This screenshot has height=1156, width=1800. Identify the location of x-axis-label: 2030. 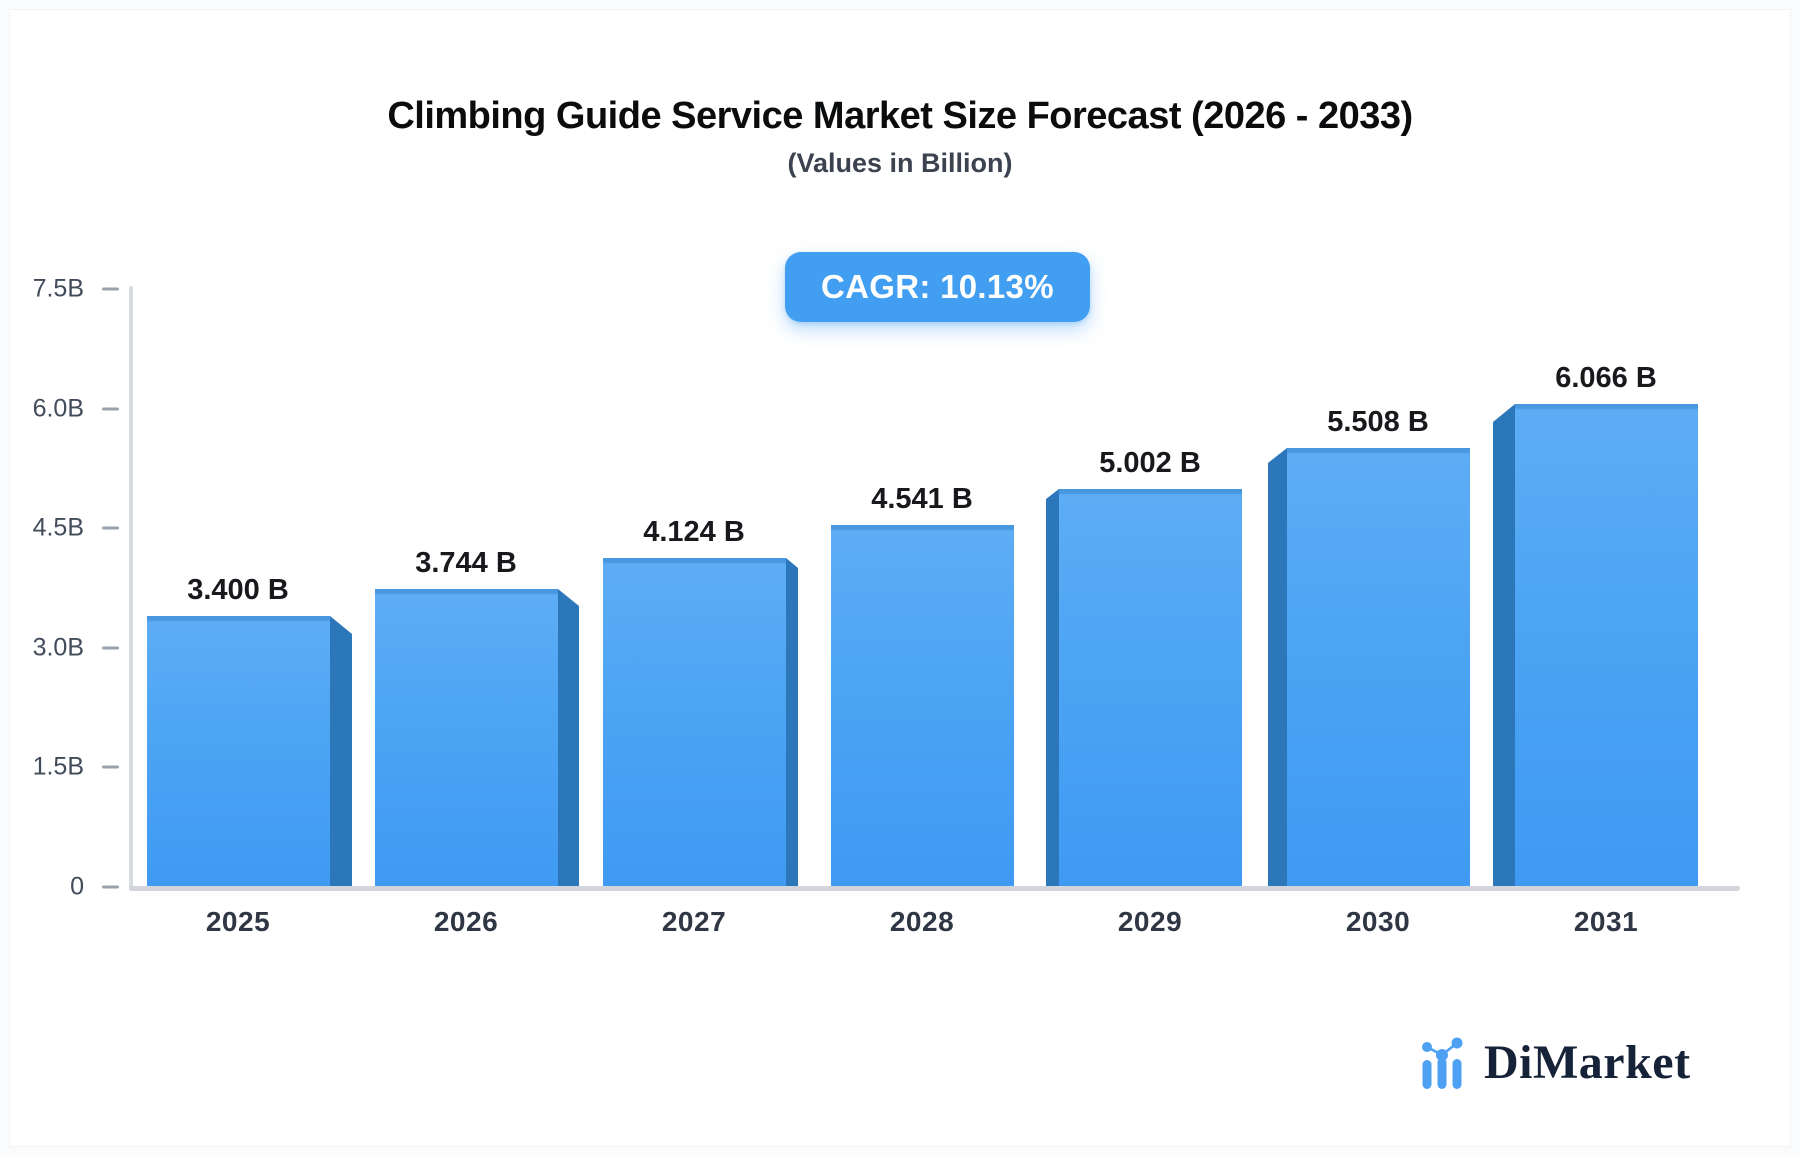
(1378, 921).